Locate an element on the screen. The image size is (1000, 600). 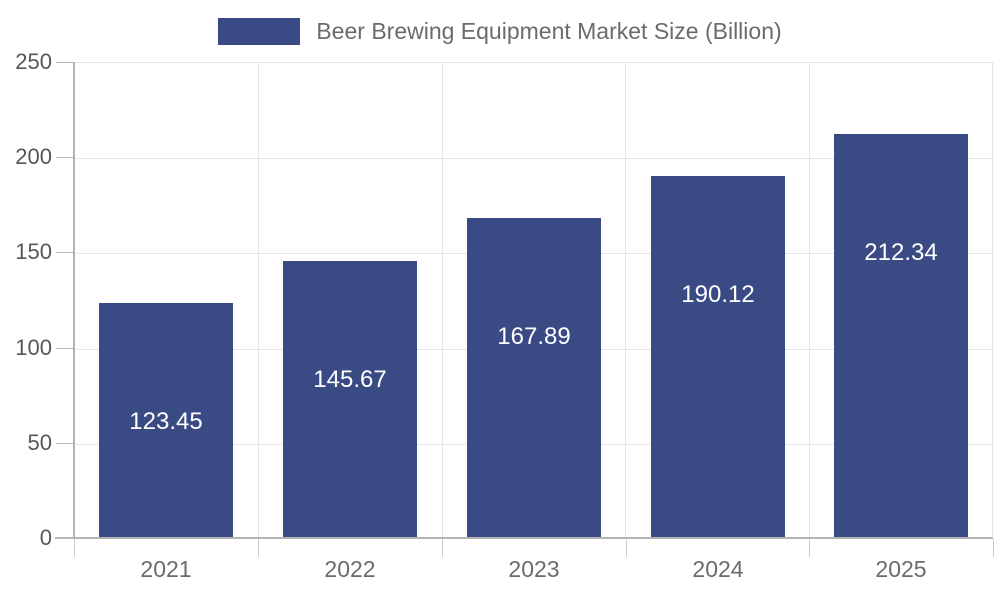
bar-value-label: 145.67 is located at coordinates (350, 379).